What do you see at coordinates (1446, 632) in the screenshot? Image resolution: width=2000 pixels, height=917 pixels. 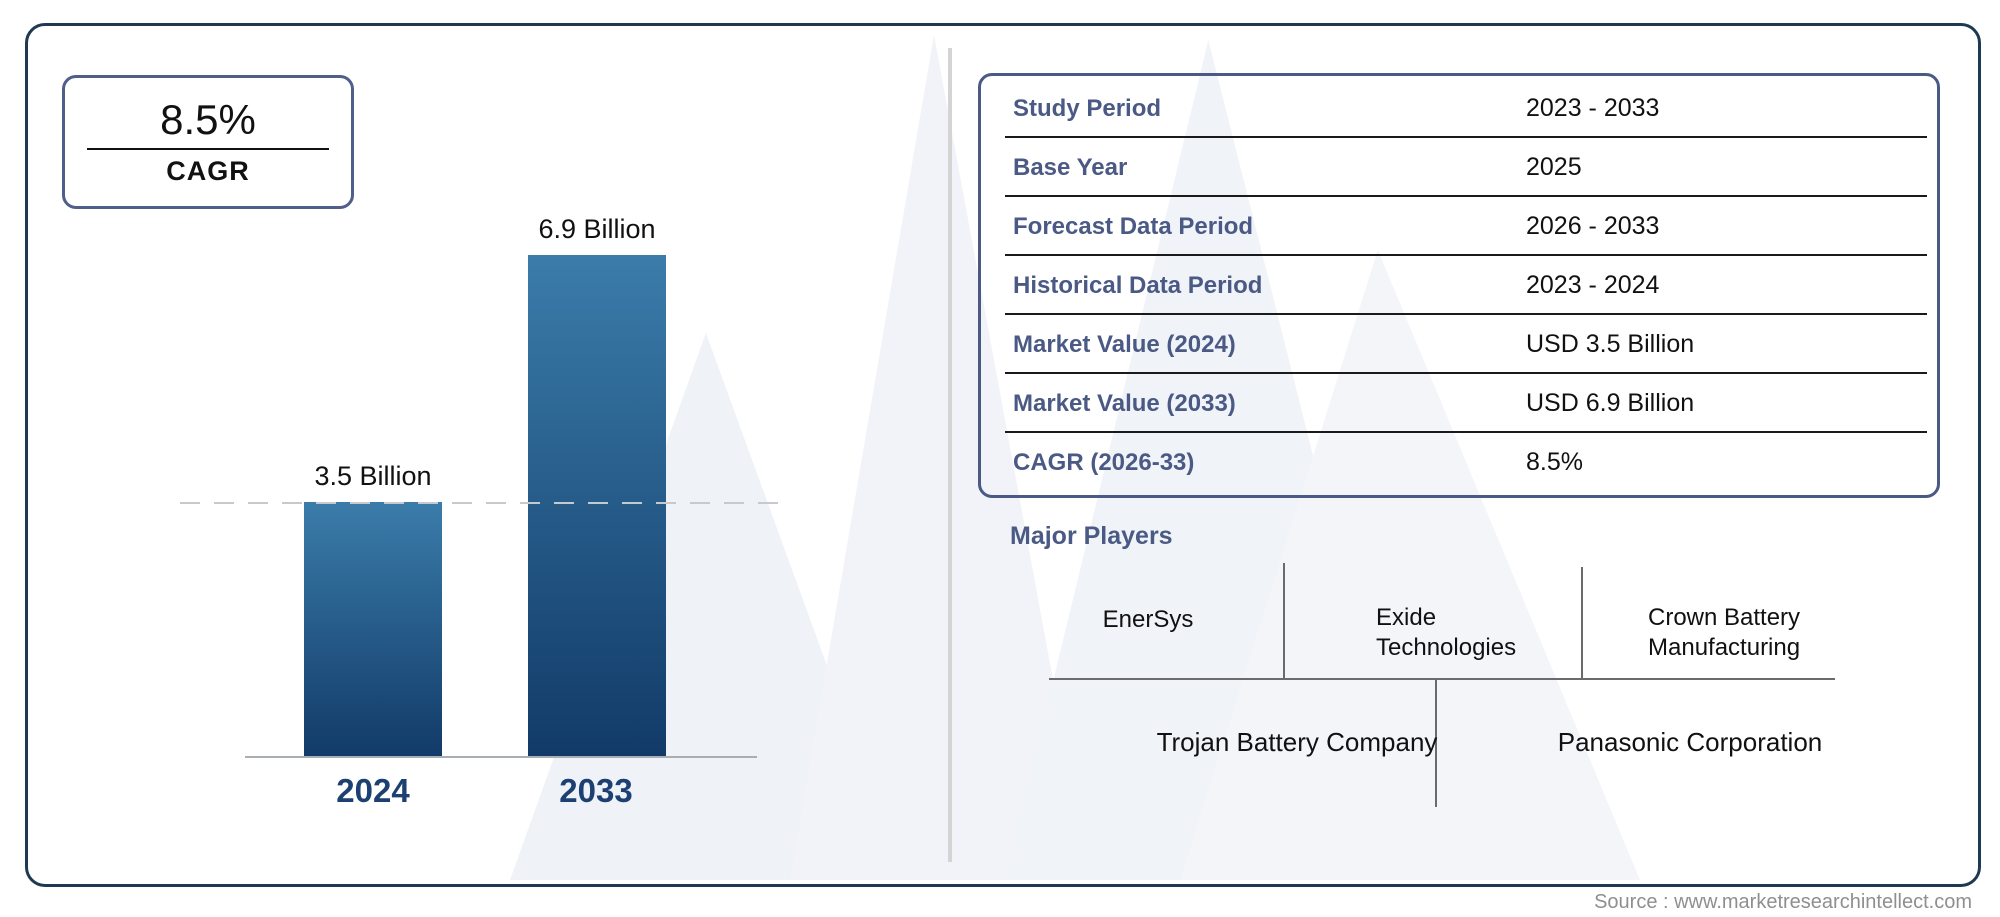 I see `player-exide-technologies: Exide Technologies` at bounding box center [1446, 632].